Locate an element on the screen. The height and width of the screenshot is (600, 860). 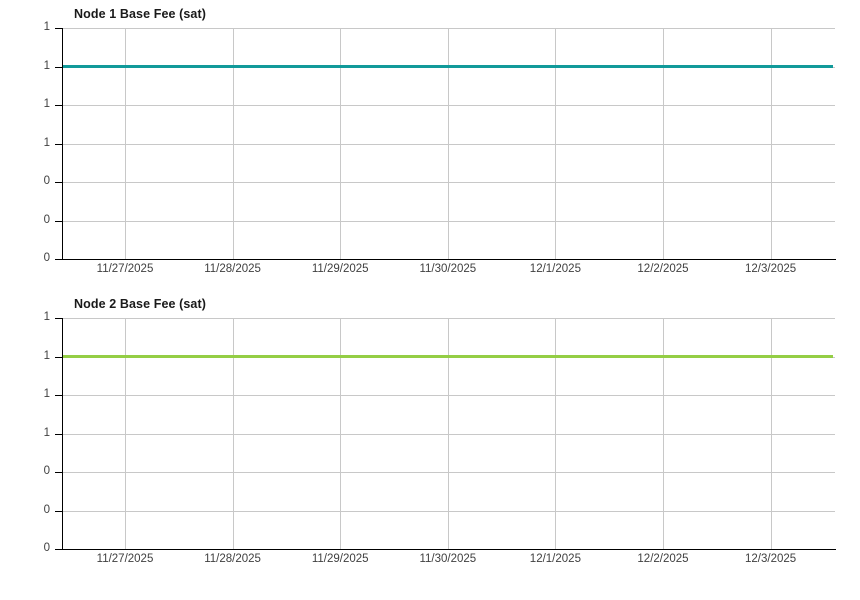
chart-title-node-1: Node 1 Base Fee (sat) is located at coordinates (140, 14).